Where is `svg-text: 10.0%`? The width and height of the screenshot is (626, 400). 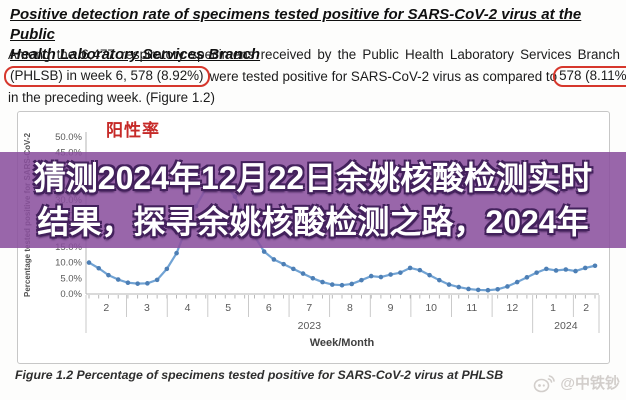
svg-text: 10.0% is located at coordinates (68, 263).